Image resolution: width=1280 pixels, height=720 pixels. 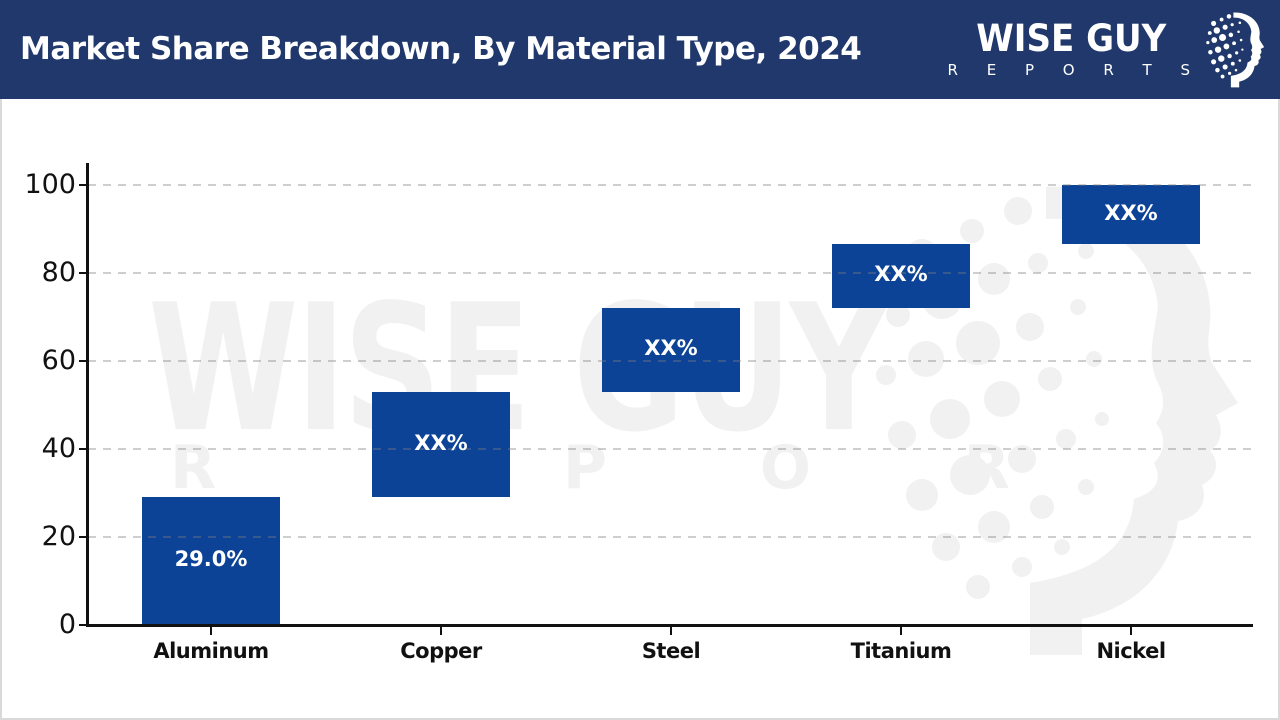 What do you see at coordinates (58, 272) in the screenshot?
I see `y-axis-tick-label: 80` at bounding box center [58, 272].